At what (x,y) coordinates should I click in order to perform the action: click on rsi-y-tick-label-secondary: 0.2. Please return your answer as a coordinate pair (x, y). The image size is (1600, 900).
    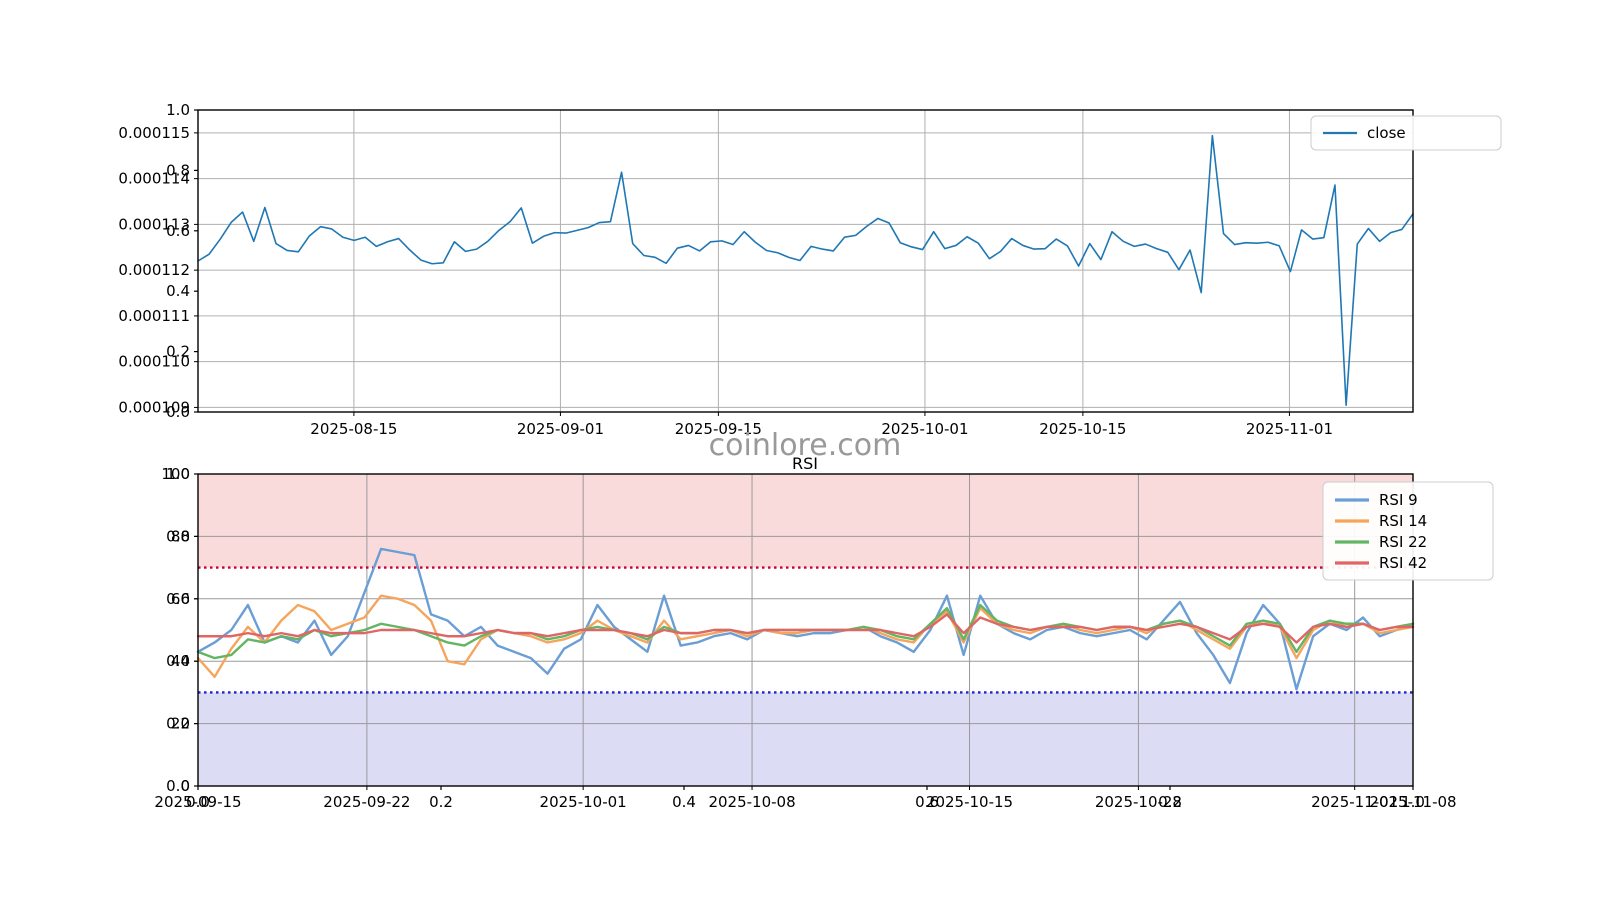
    Looking at the image, I should click on (178, 724).